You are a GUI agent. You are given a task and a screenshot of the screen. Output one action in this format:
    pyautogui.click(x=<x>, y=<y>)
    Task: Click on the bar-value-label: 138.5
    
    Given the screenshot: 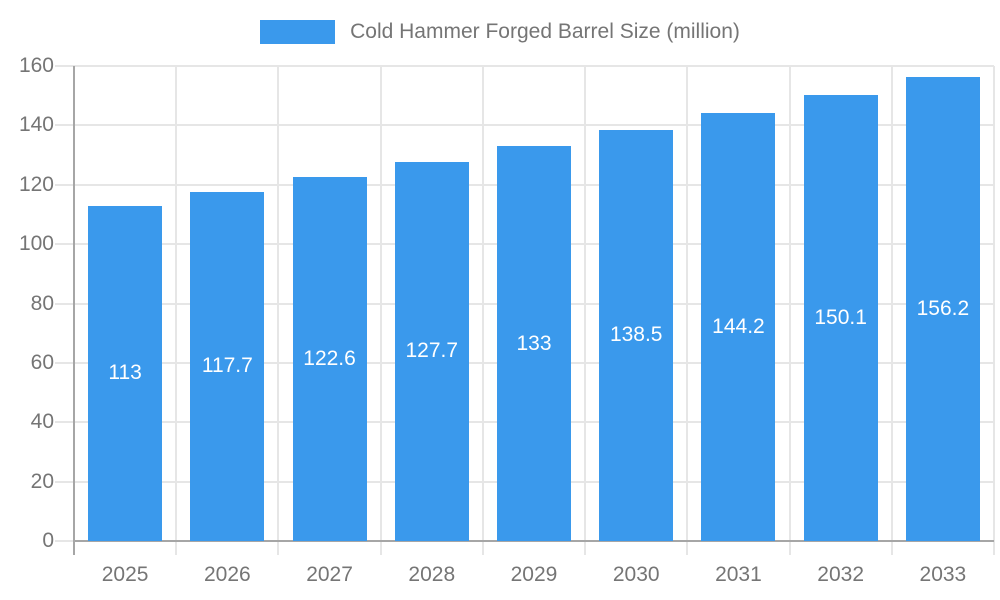 What is the action you would take?
    pyautogui.click(x=636, y=335)
    